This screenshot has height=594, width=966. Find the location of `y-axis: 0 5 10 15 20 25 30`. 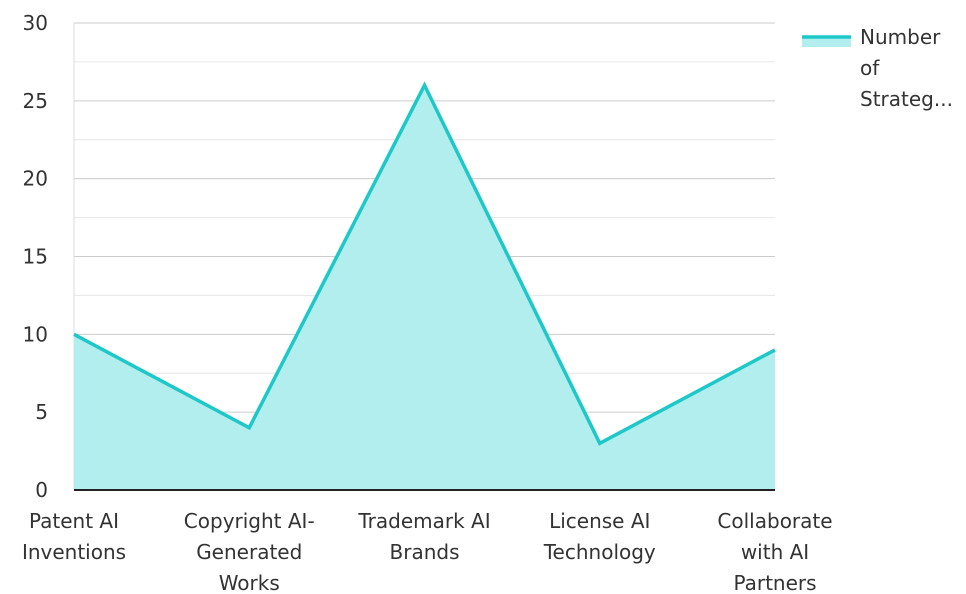

y-axis: 0 5 10 15 20 25 30 is located at coordinates (35, 256).